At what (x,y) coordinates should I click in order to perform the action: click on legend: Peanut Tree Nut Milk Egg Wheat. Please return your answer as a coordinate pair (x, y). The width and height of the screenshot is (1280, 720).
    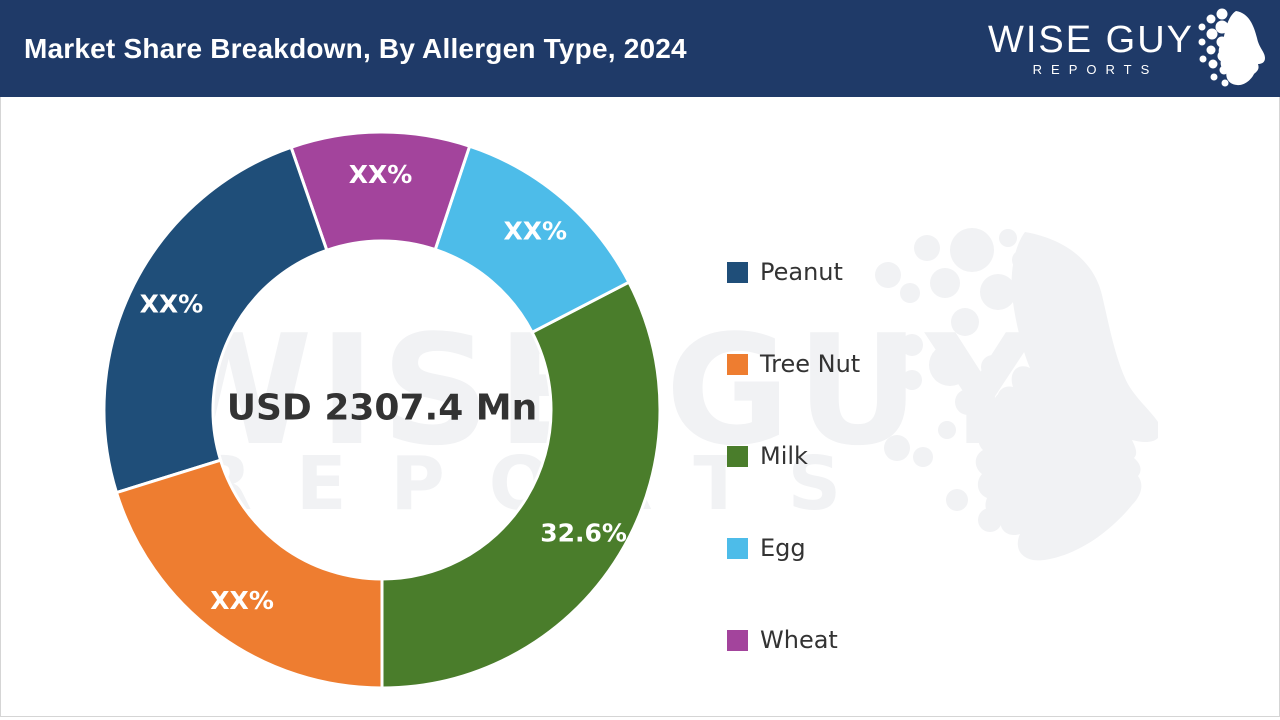
    Looking at the image, I should click on (793, 456).